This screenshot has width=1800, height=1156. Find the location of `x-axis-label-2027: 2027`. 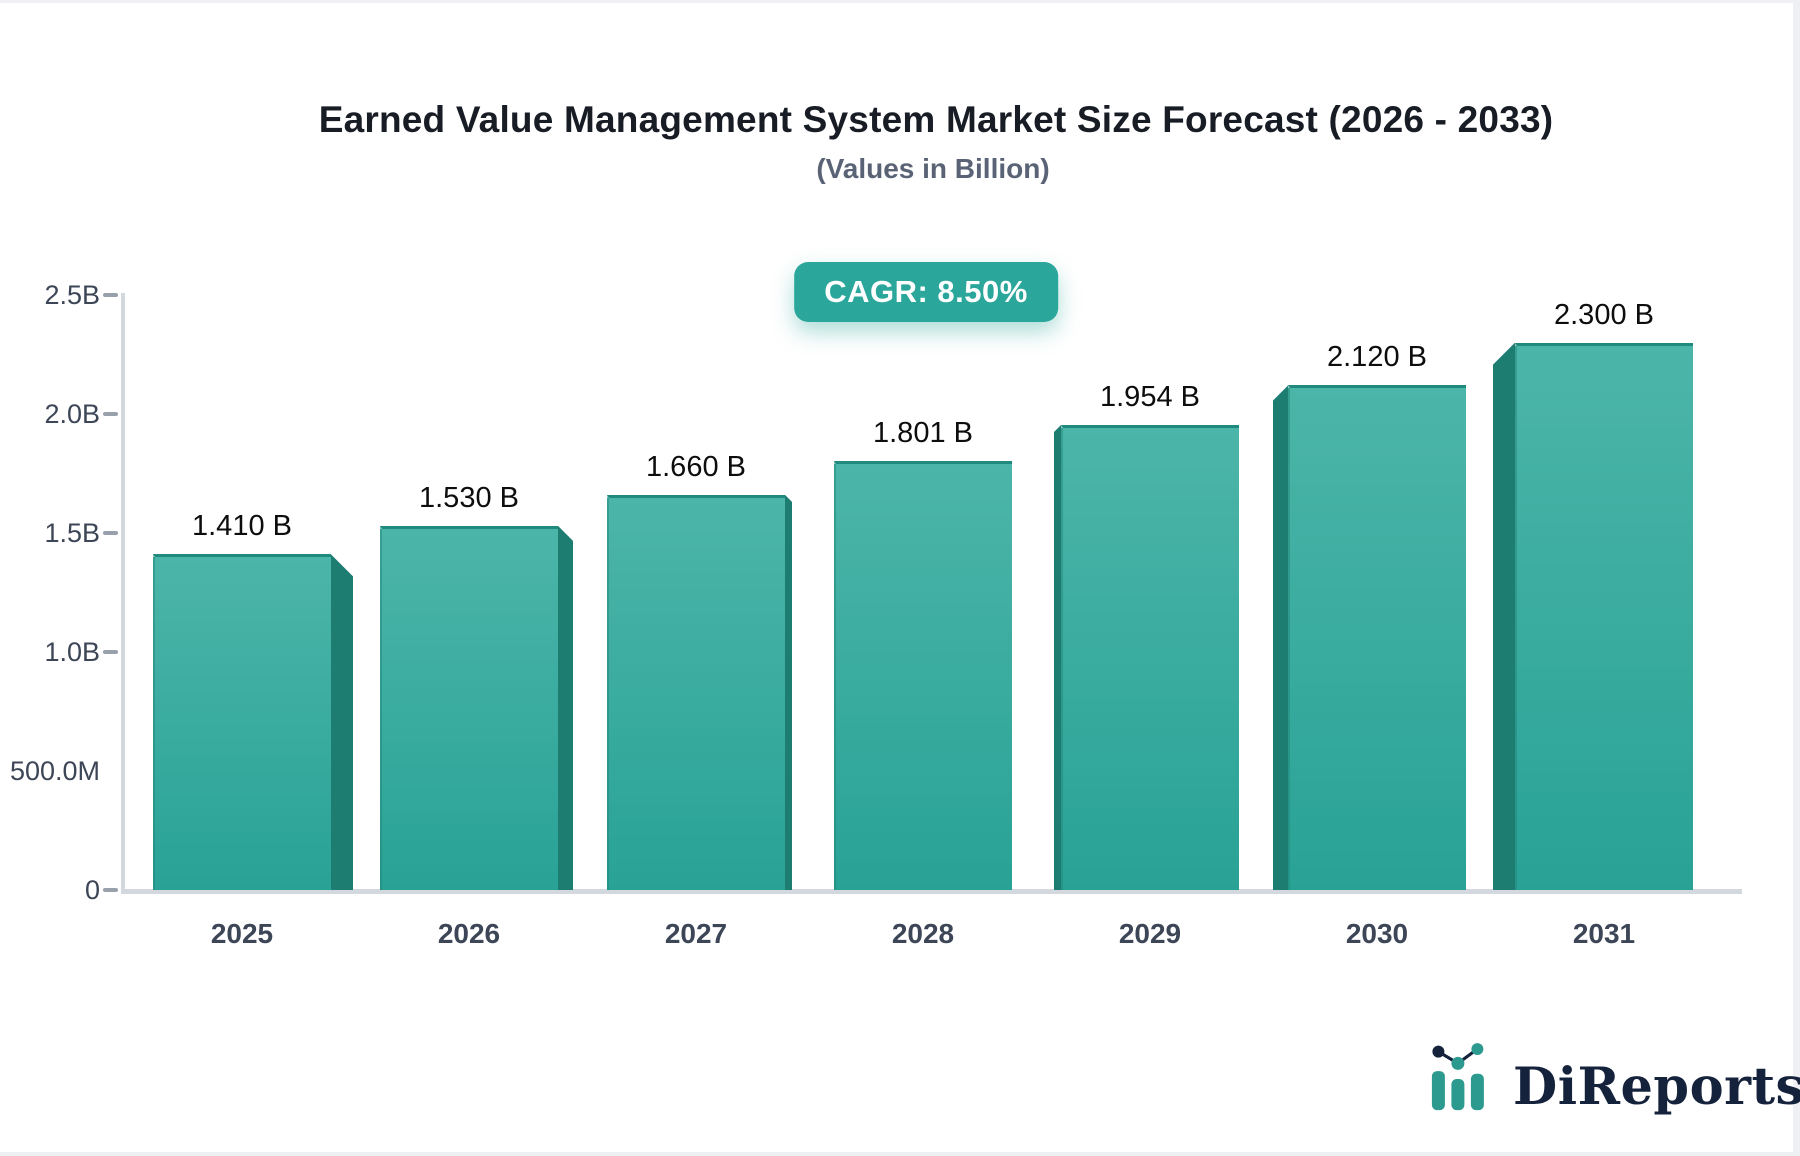

x-axis-label-2027: 2027 is located at coordinates (696, 933).